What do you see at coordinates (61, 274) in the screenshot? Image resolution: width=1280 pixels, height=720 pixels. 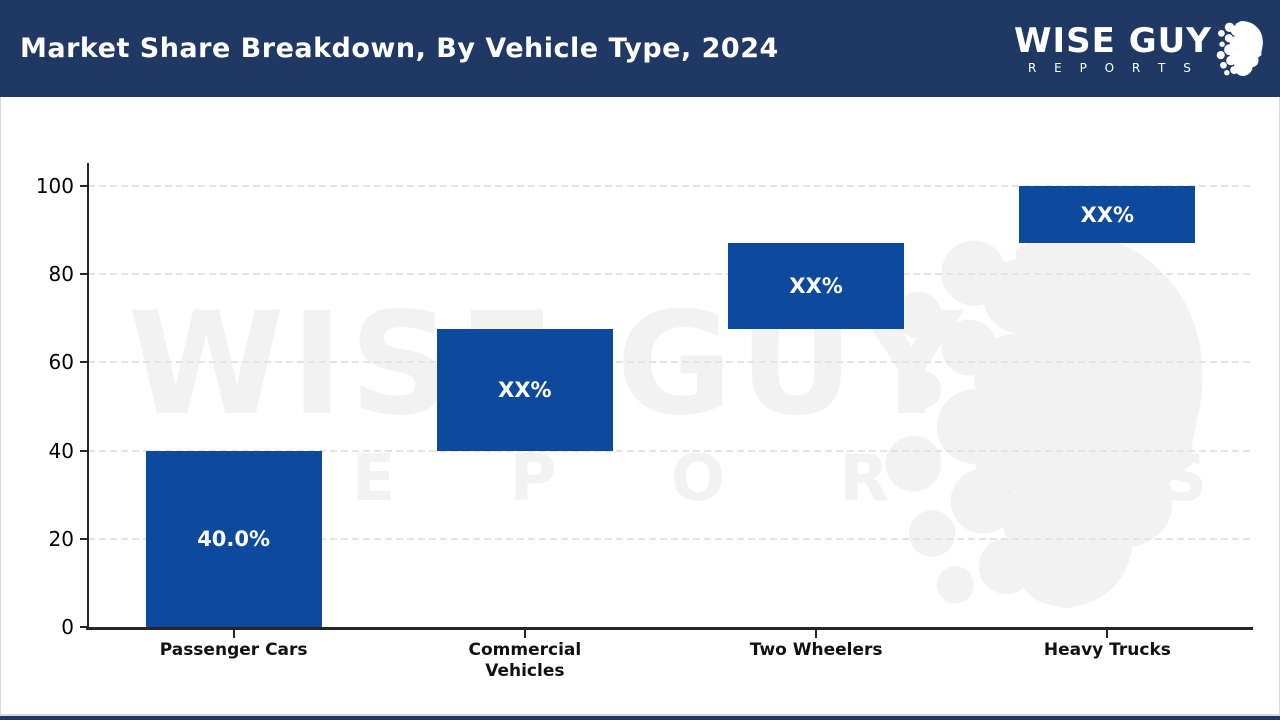 I see `y-tick-label: 80` at bounding box center [61, 274].